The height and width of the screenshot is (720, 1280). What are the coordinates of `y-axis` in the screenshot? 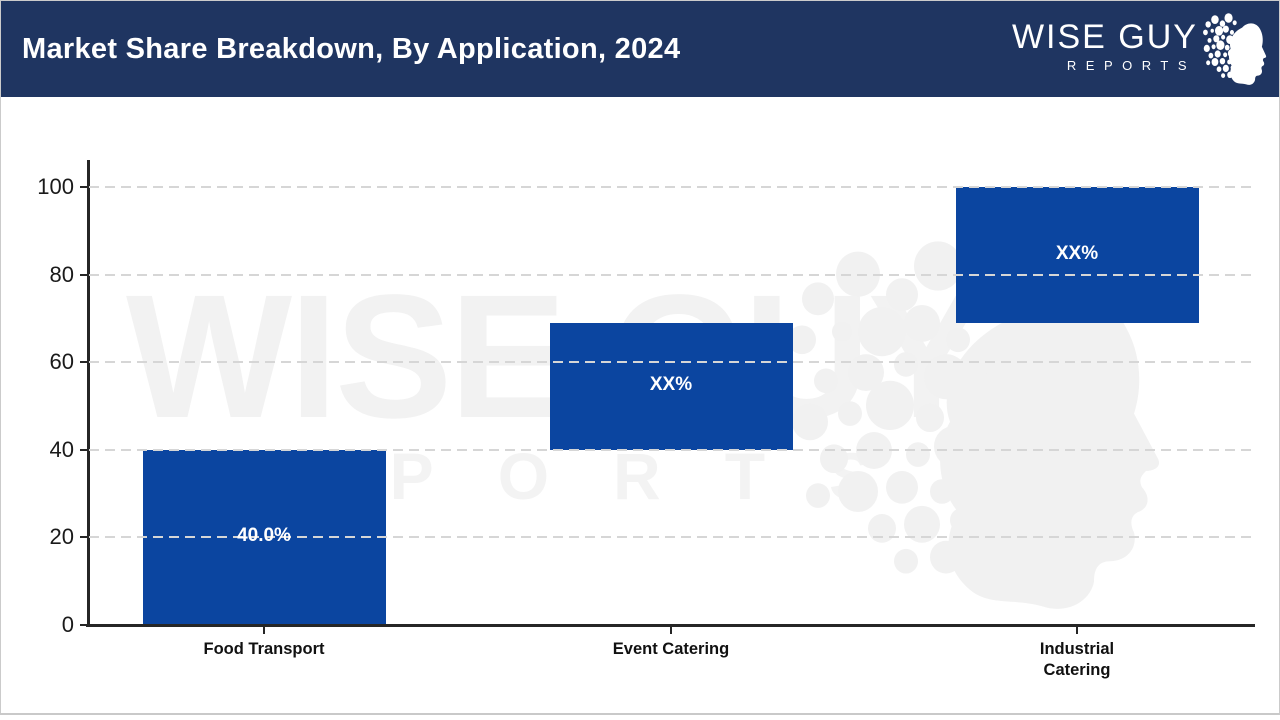 It's located at (88, 393).